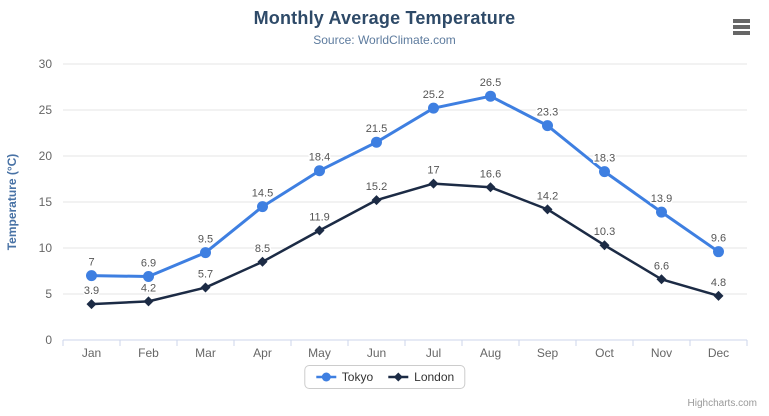 This screenshot has height=416, width=769. What do you see at coordinates (325, 377) in the screenshot?
I see `circle-marker-icon` at bounding box center [325, 377].